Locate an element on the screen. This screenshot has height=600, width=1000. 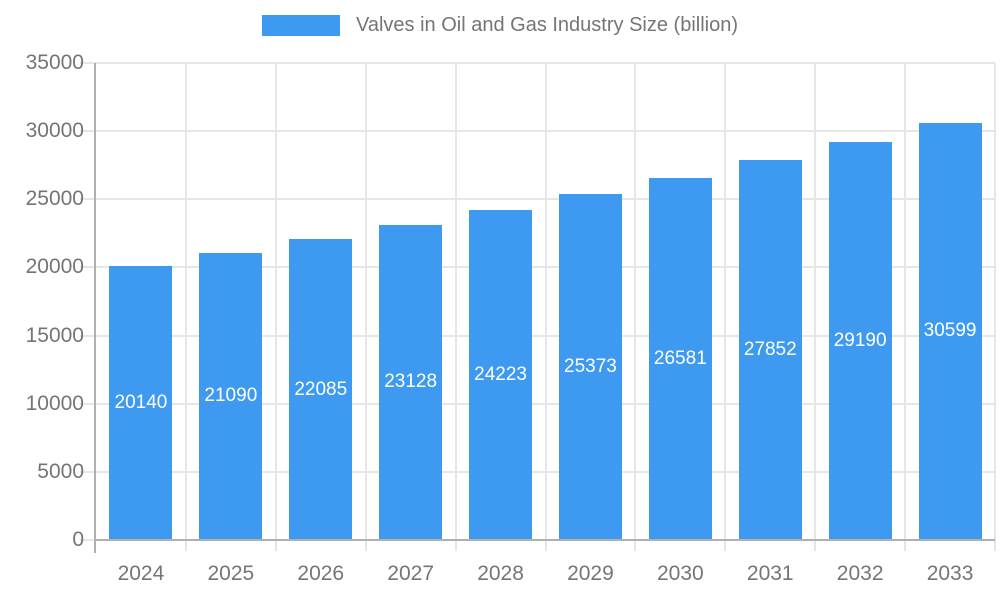
bar-value-label: 30599 is located at coordinates (950, 331).